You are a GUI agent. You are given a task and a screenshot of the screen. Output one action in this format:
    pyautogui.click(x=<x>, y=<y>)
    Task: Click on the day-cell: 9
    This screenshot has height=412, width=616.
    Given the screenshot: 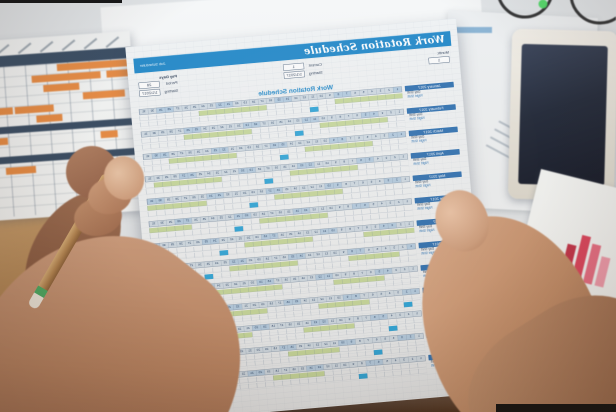 What is the action you would take?
    pyautogui.click(x=337, y=185)
    